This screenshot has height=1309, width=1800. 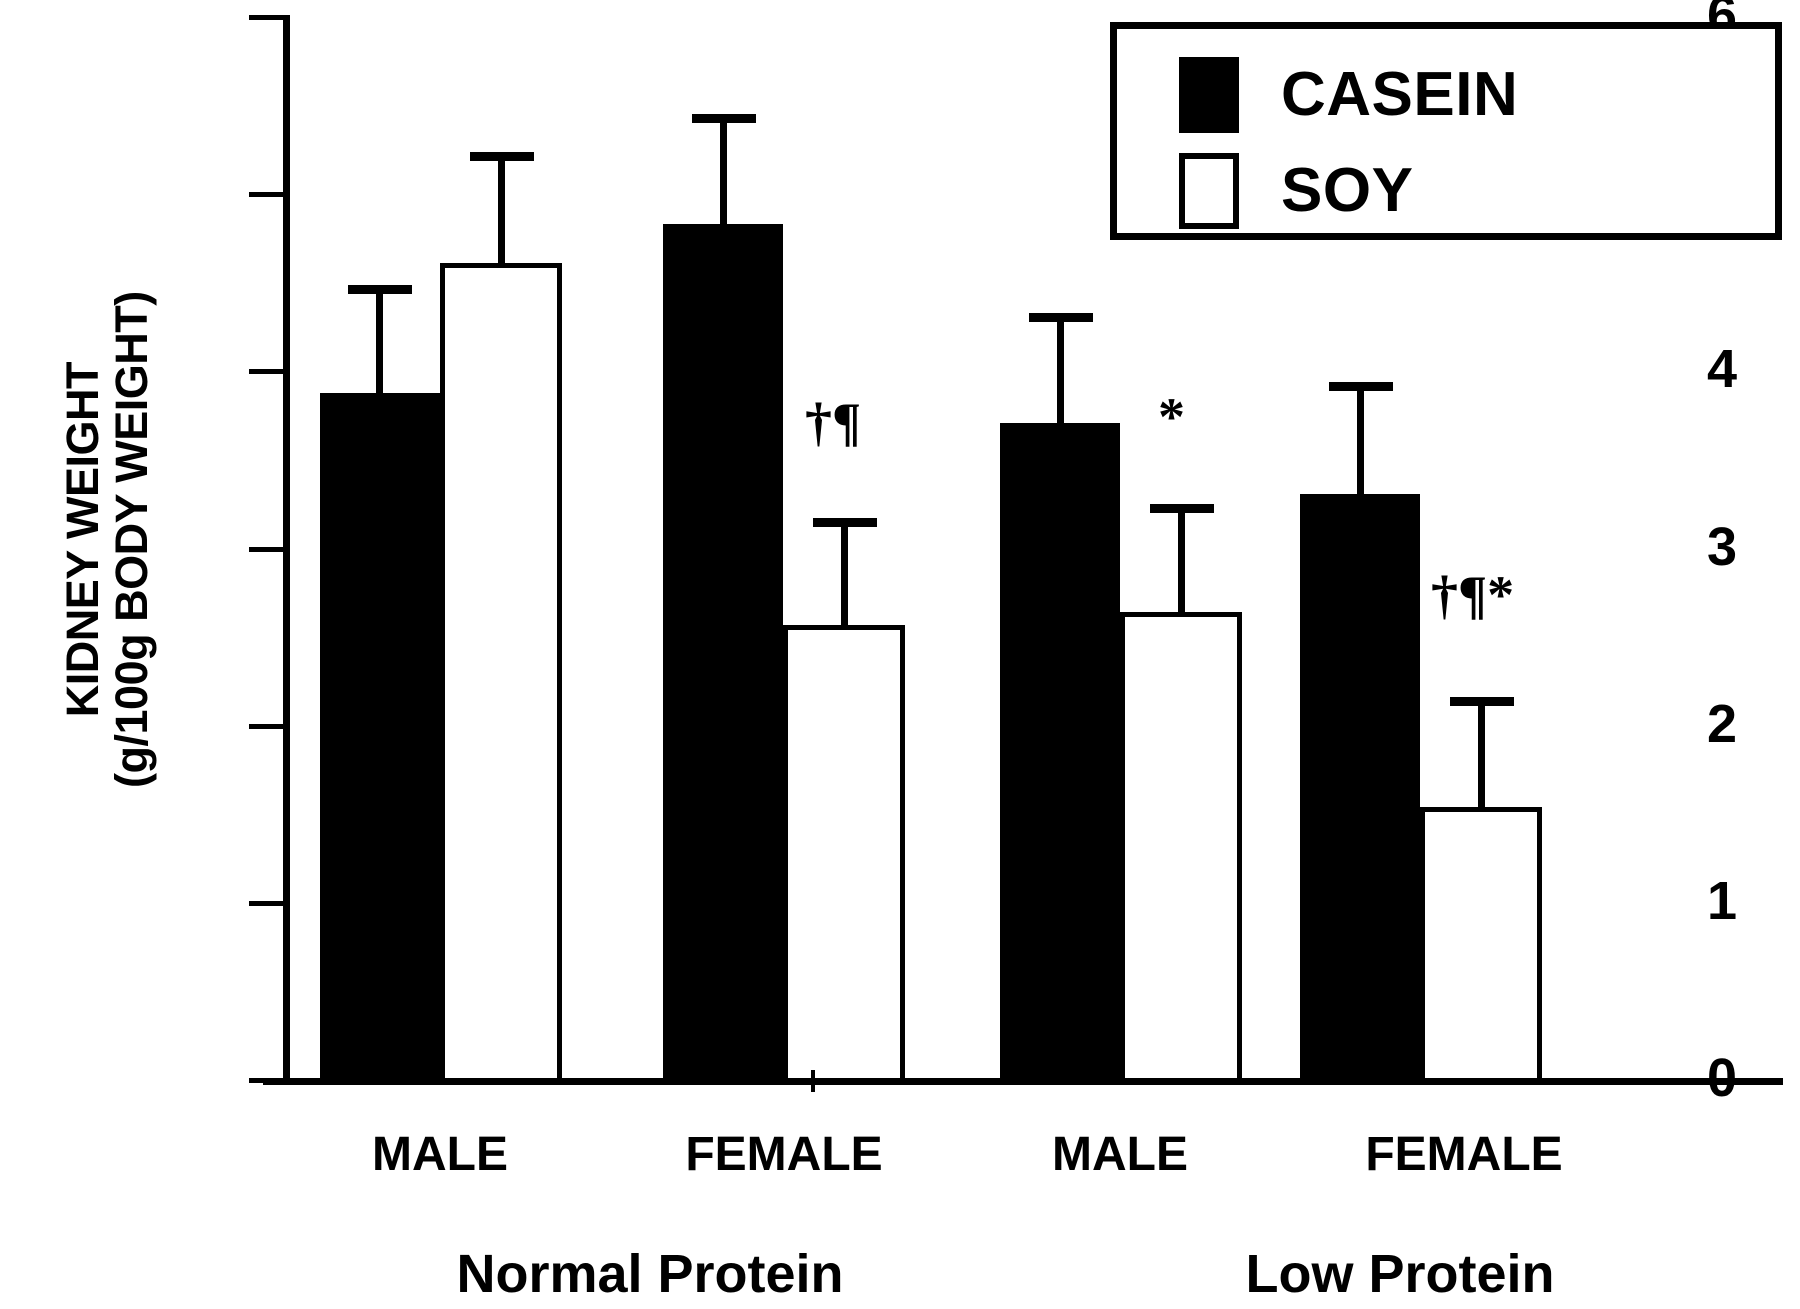 I want to click on bar-lp-female-casein, so click(x=1360, y=786).